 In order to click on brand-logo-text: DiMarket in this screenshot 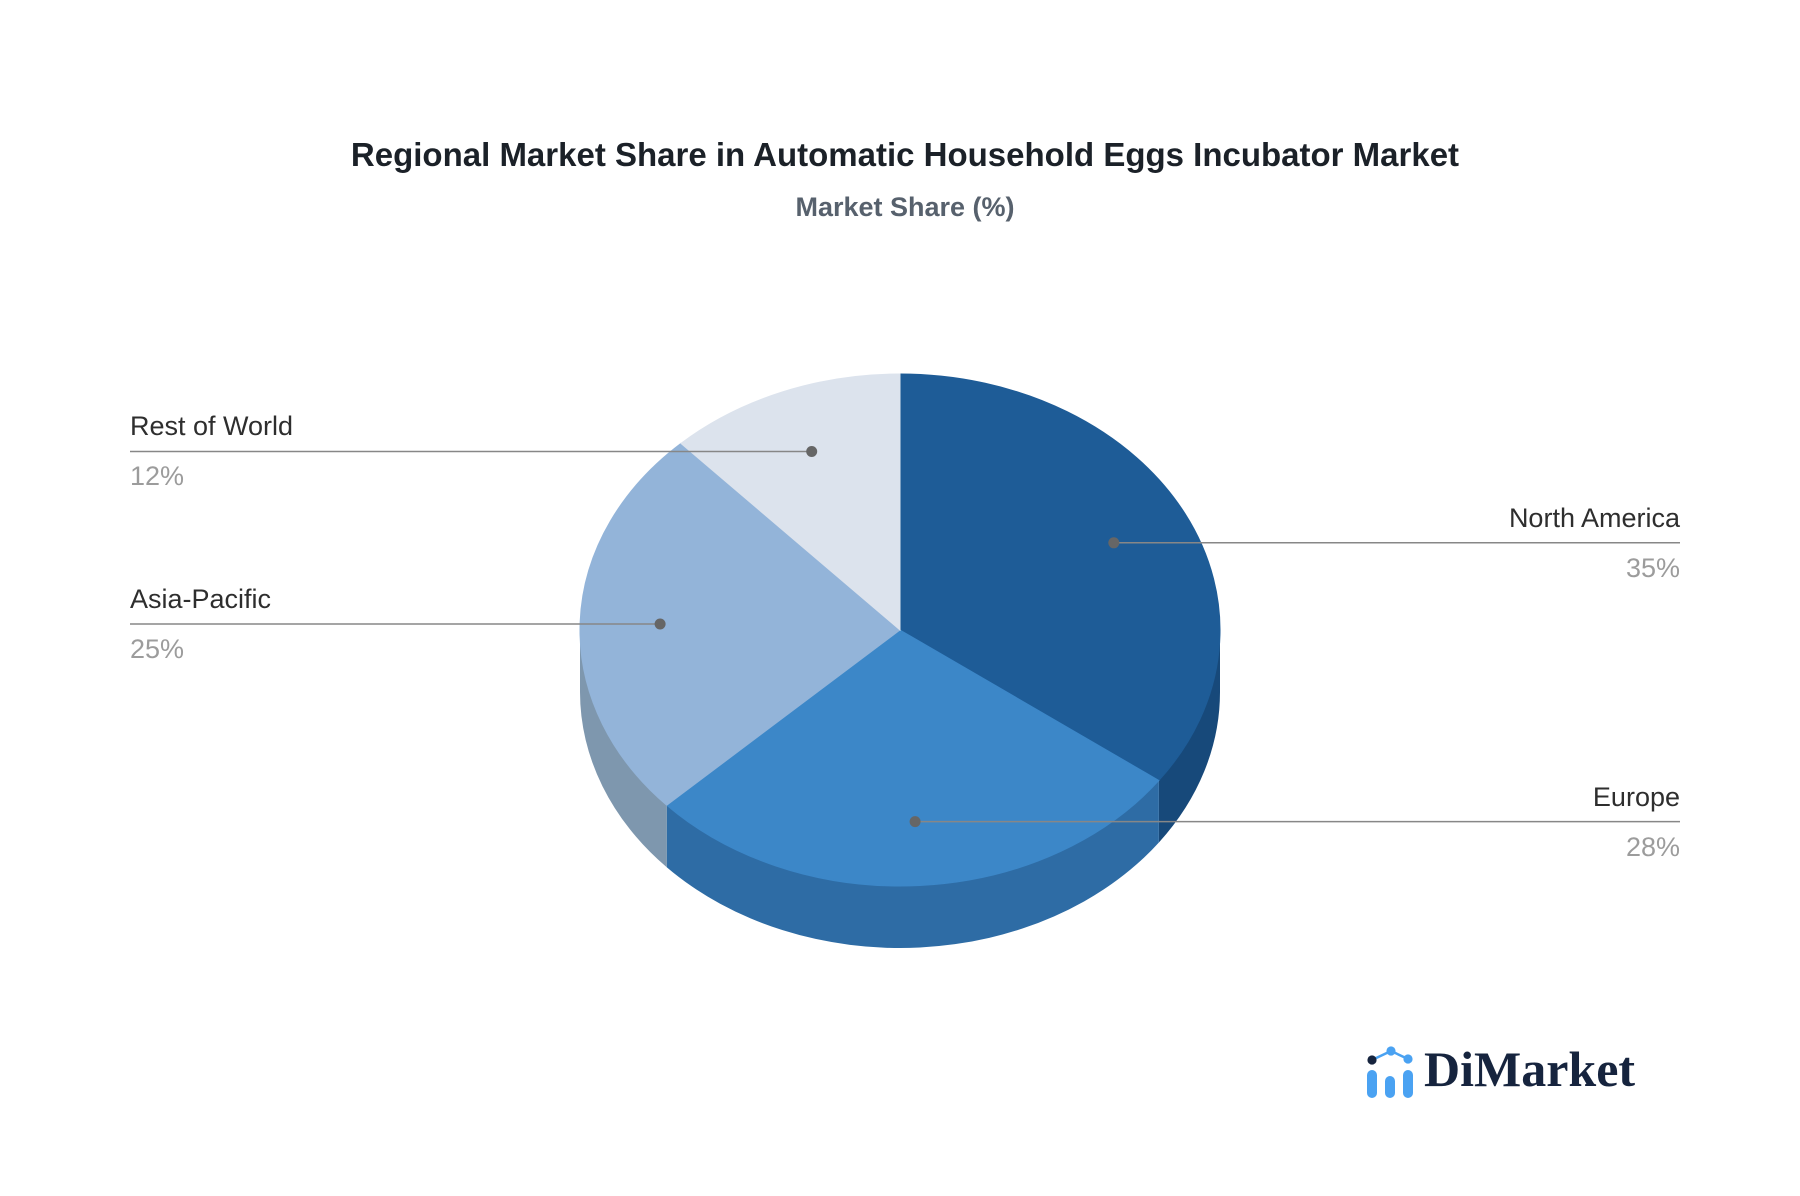, I will do `click(1530, 1069)`.